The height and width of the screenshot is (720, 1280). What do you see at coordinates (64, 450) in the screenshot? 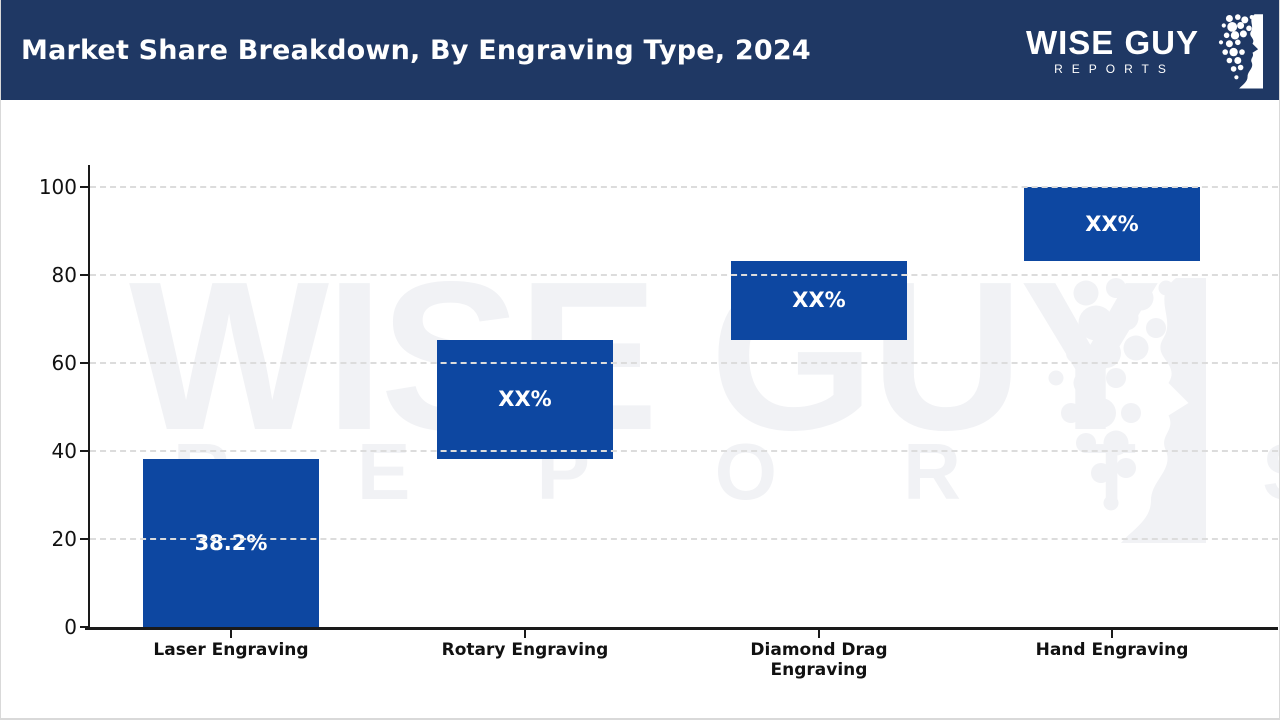
I see `y-tick-label-40: 40` at bounding box center [64, 450].